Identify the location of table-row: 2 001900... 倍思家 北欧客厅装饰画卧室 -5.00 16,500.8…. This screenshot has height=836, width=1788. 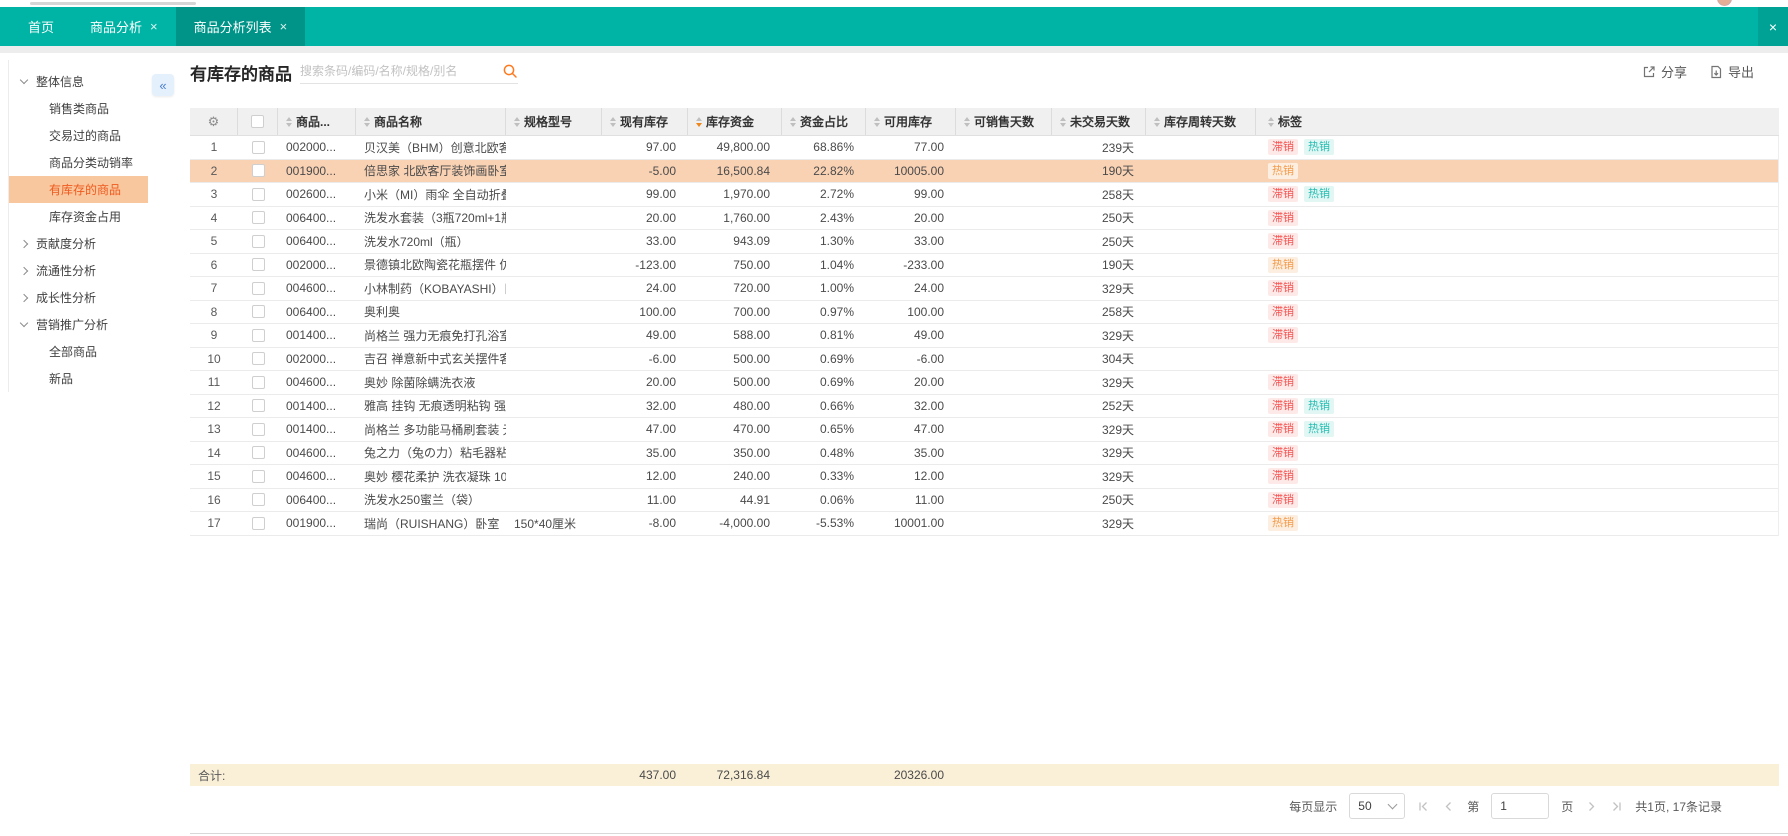
(984, 171).